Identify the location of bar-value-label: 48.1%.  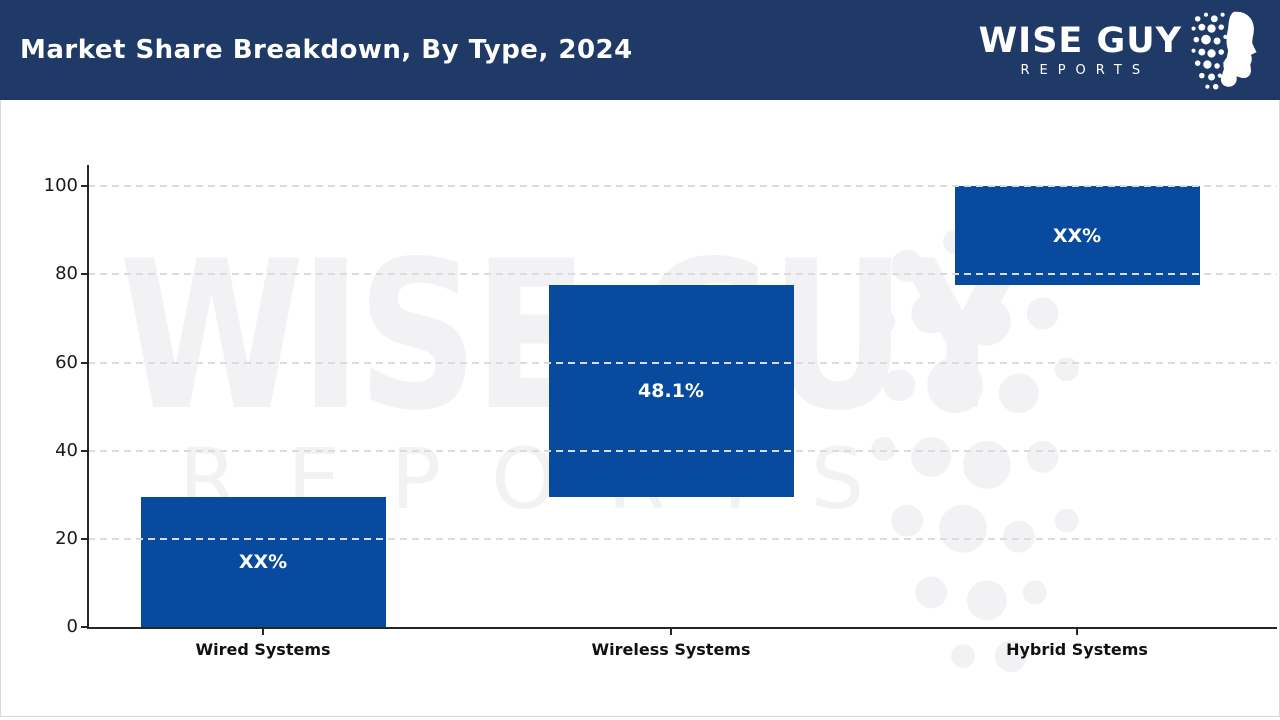
(671, 390).